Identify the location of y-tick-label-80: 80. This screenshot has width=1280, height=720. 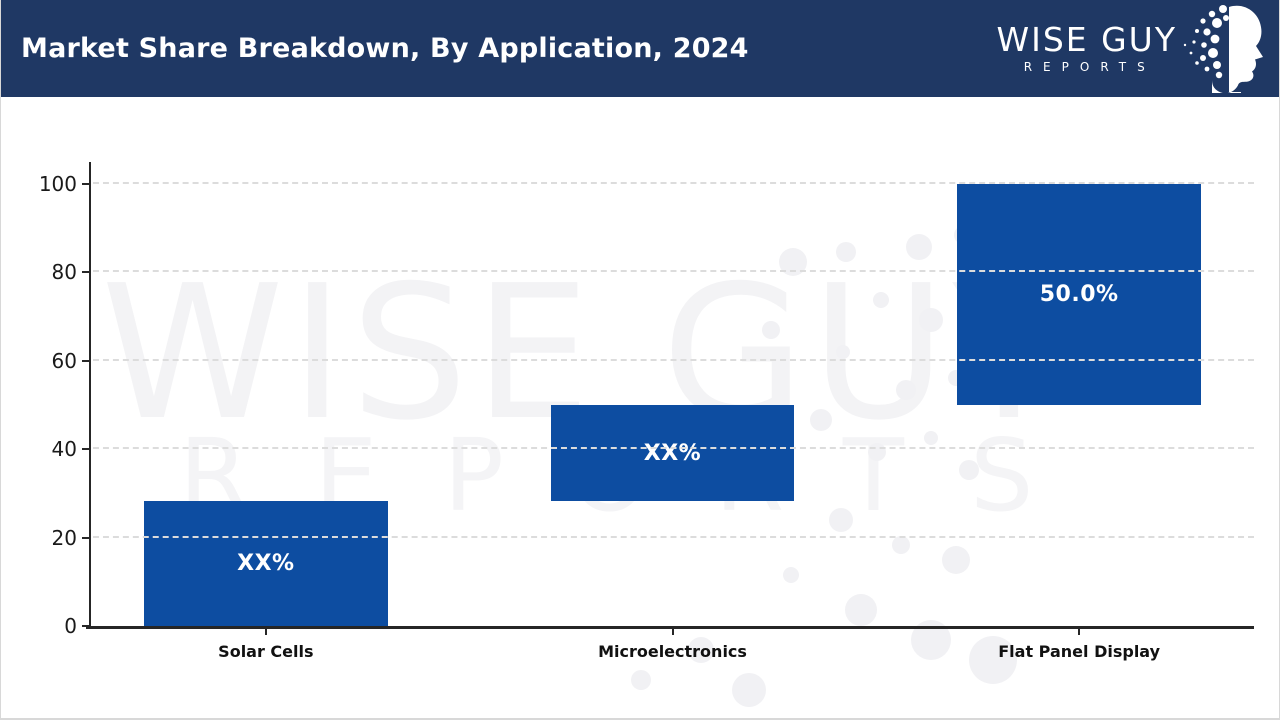
(64, 272).